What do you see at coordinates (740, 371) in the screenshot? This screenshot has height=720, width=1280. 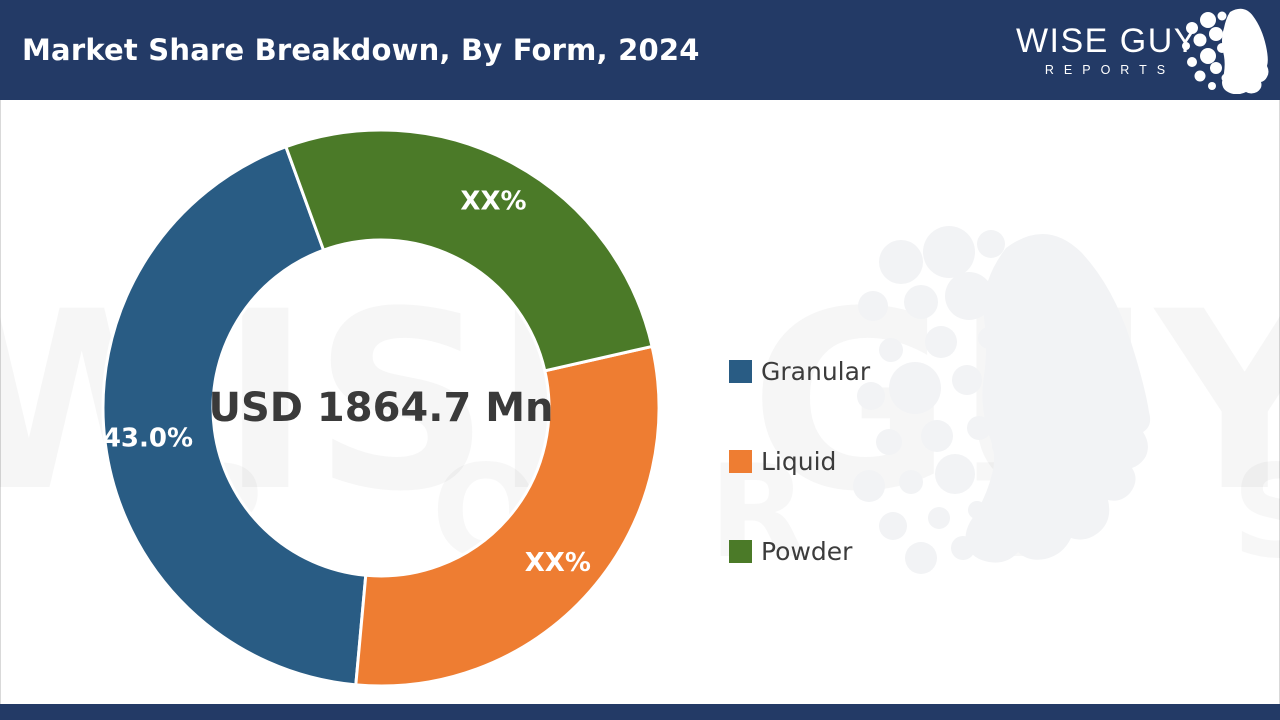 I see `legend-swatch-granular` at bounding box center [740, 371].